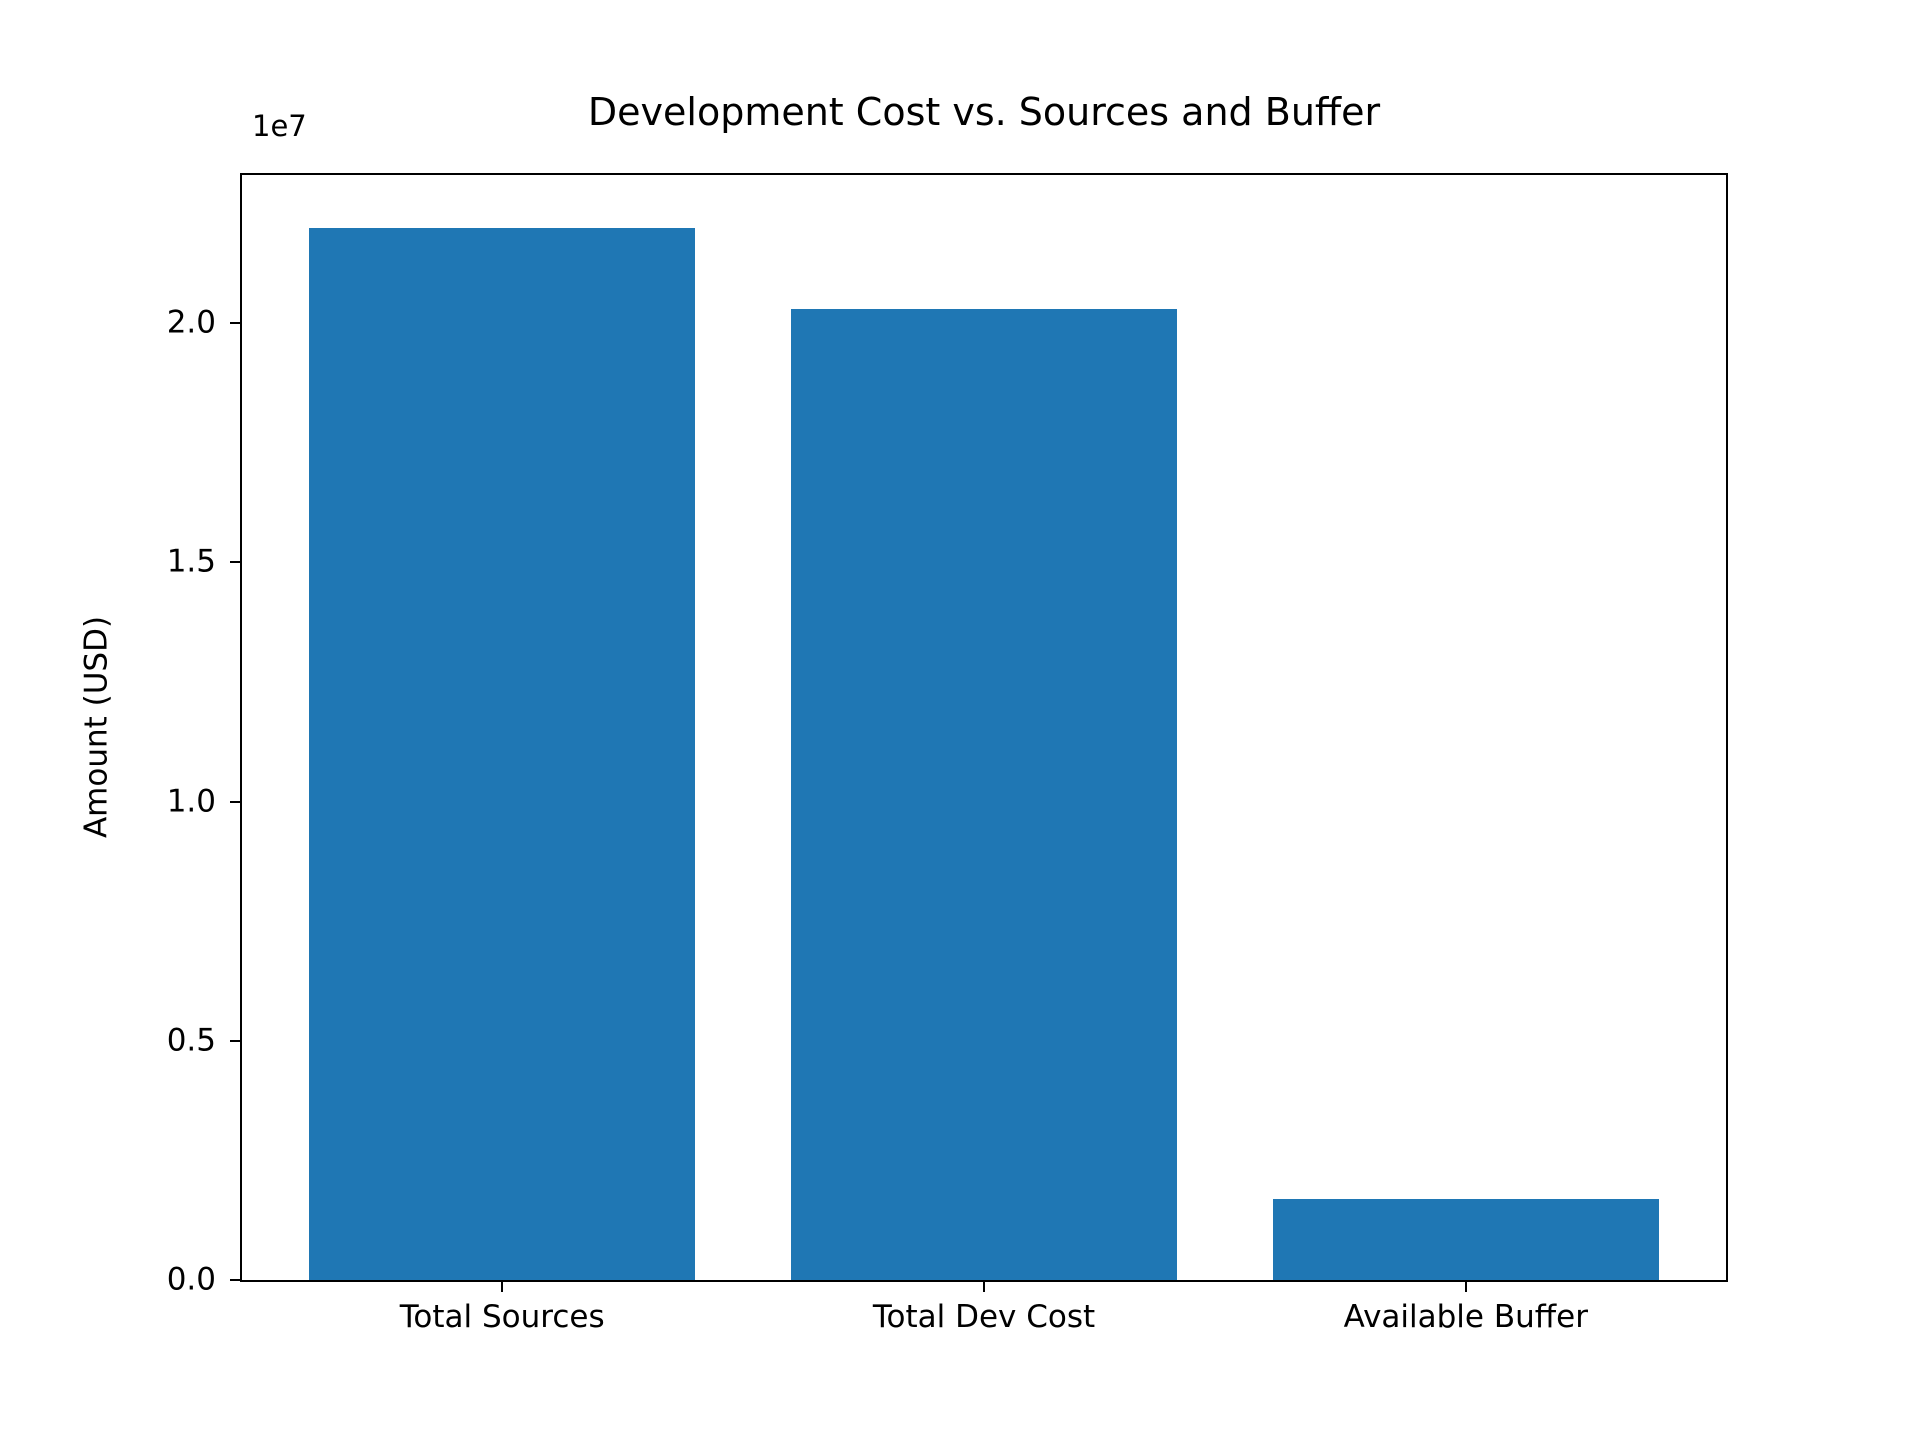  Describe the element at coordinates (191, 322) in the screenshot. I see `y-tick-label: 2.0` at that location.